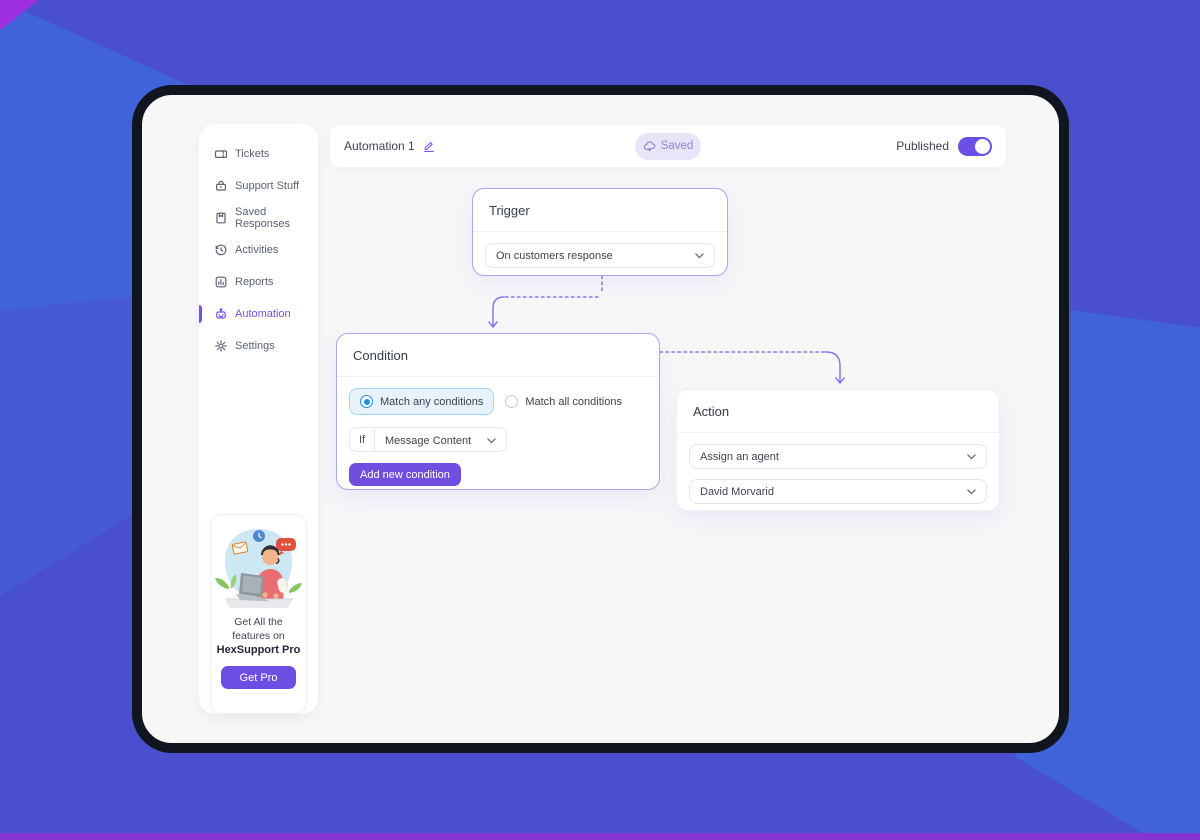 The height and width of the screenshot is (840, 1200). What do you see at coordinates (258, 568) in the screenshot?
I see `support-agent-illustration` at bounding box center [258, 568].